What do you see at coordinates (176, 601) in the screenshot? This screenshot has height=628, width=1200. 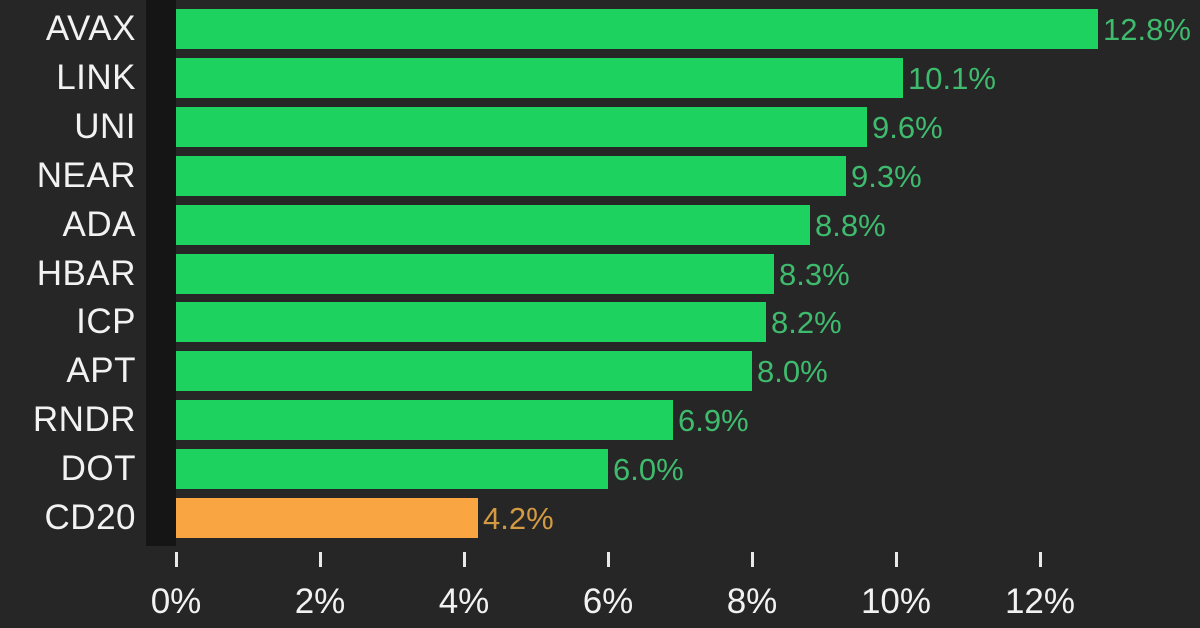 I see `tick-label: 0%` at bounding box center [176, 601].